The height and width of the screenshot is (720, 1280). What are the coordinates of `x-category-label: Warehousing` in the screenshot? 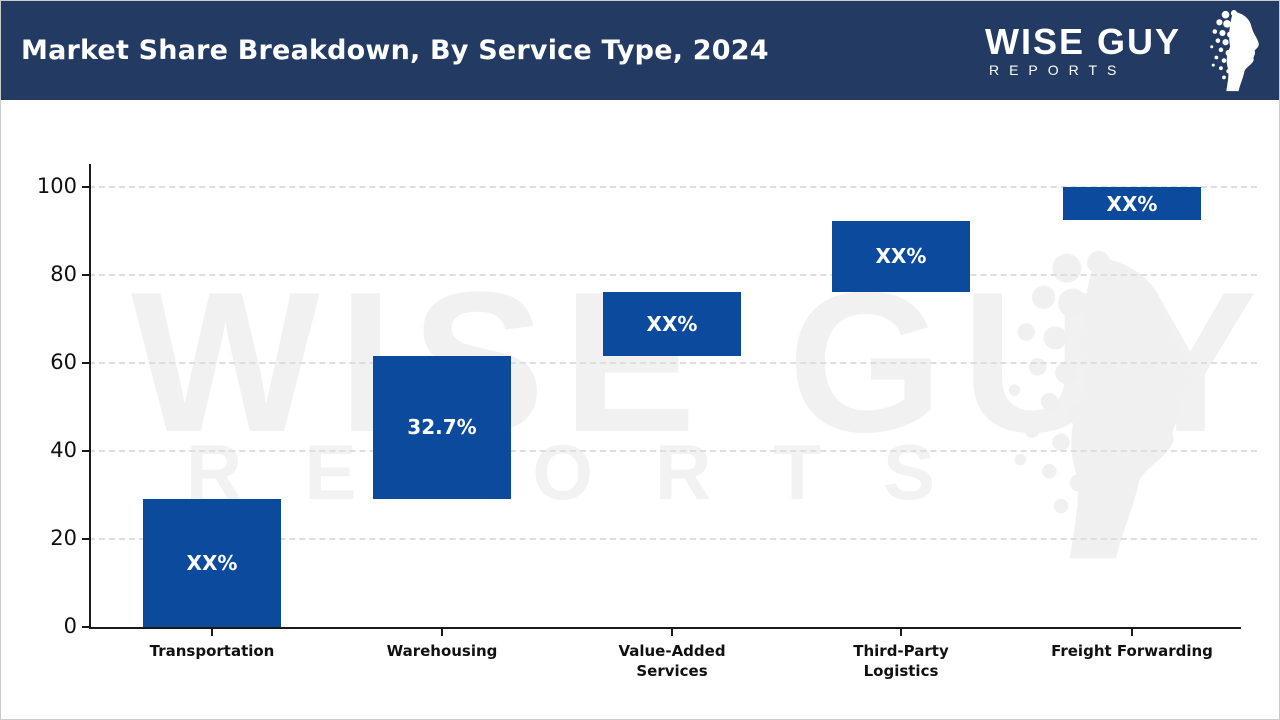 It's located at (442, 651).